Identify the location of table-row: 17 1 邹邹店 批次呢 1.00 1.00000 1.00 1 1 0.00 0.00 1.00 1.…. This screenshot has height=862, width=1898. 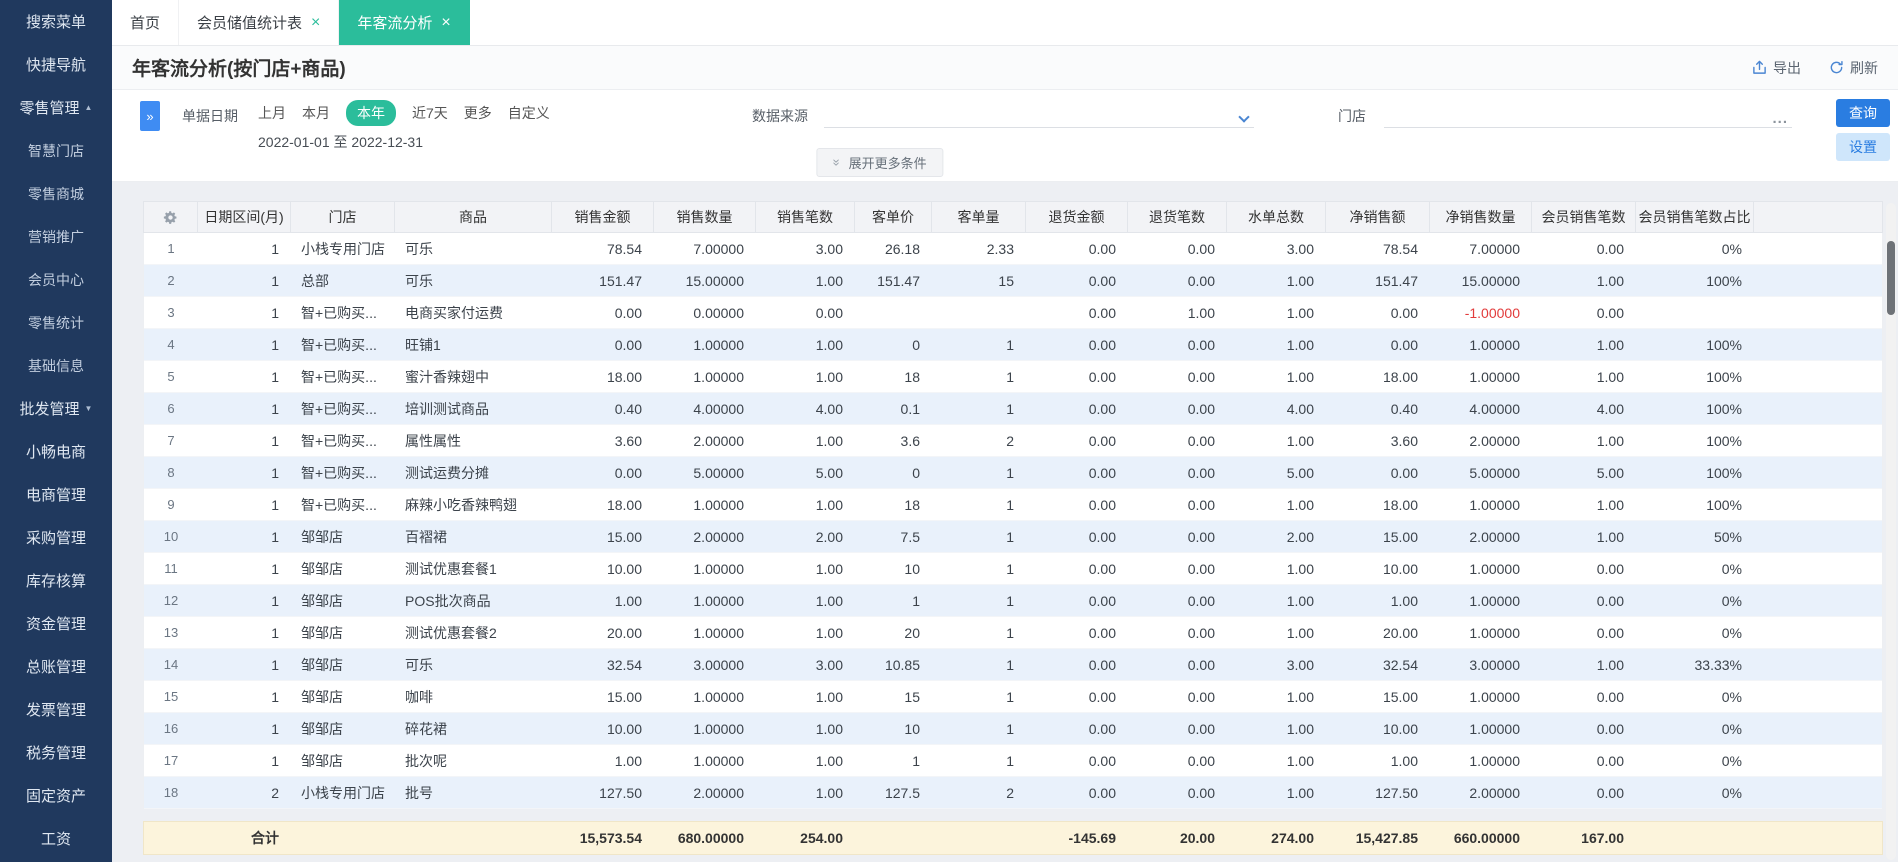
(1013, 761).